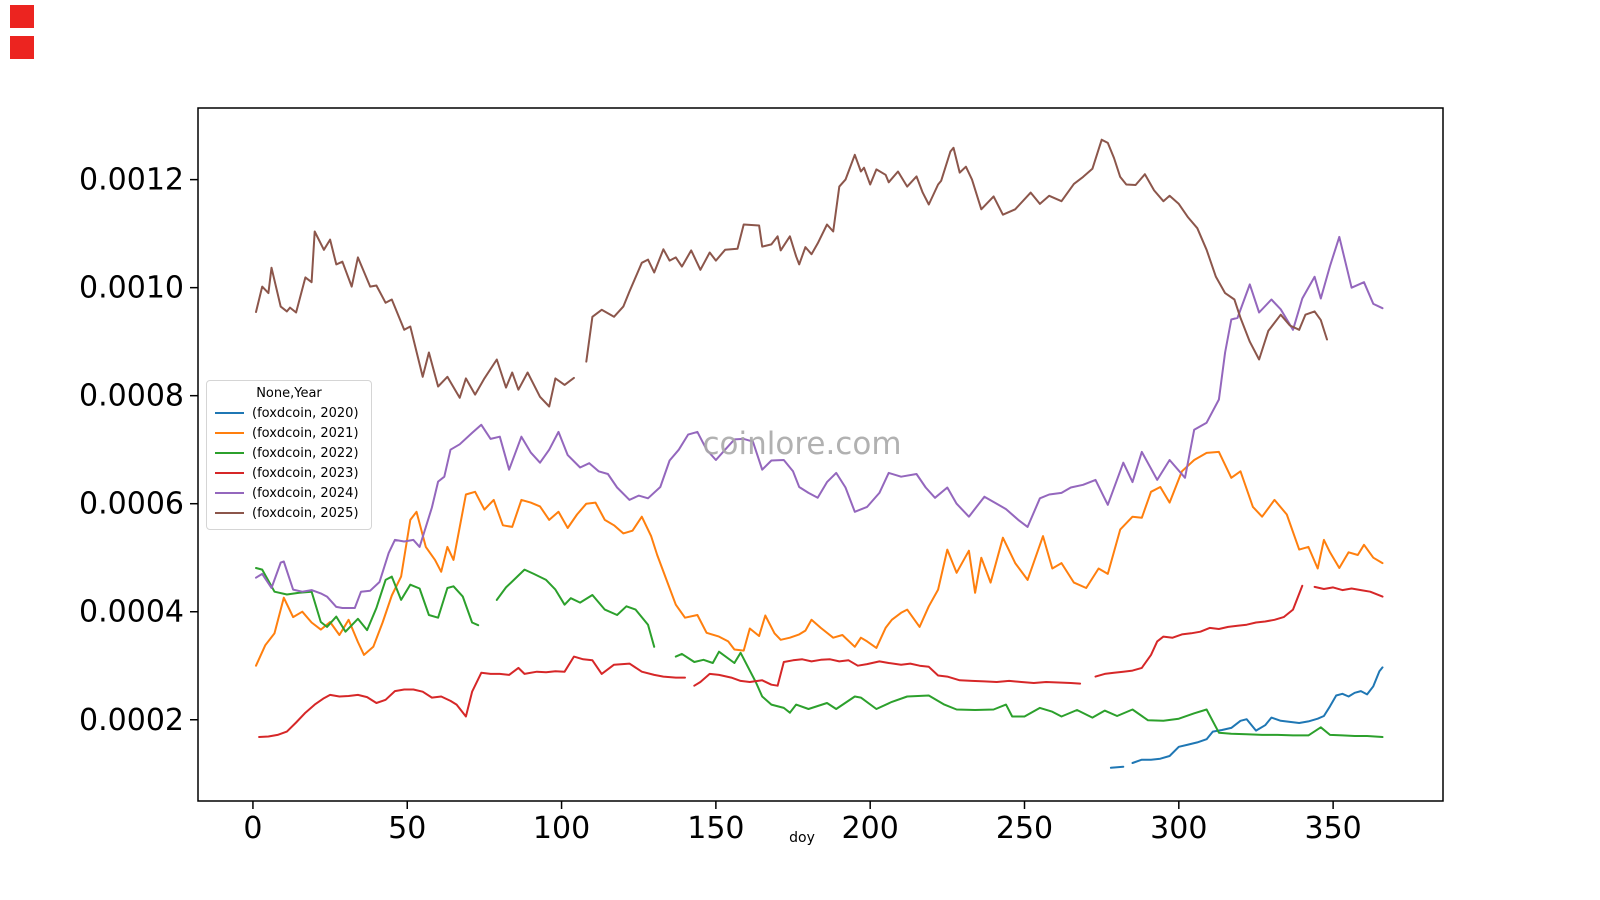 Image resolution: width=1600 pixels, height=900 pixels. I want to click on legend-item-label: (foxdcoin, 2020), so click(305, 413).